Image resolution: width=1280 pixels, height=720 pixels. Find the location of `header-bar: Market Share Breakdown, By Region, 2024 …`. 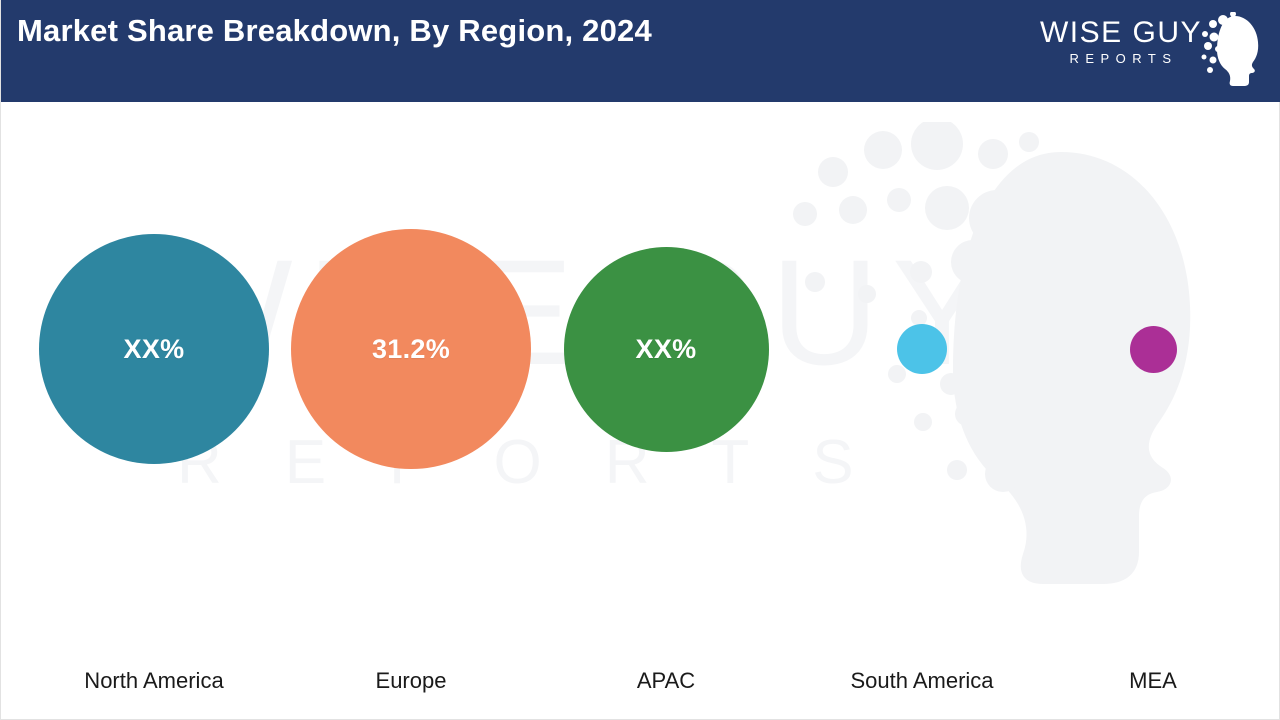

header-bar: Market Share Breakdown, By Region, 2024 … is located at coordinates (640, 51).